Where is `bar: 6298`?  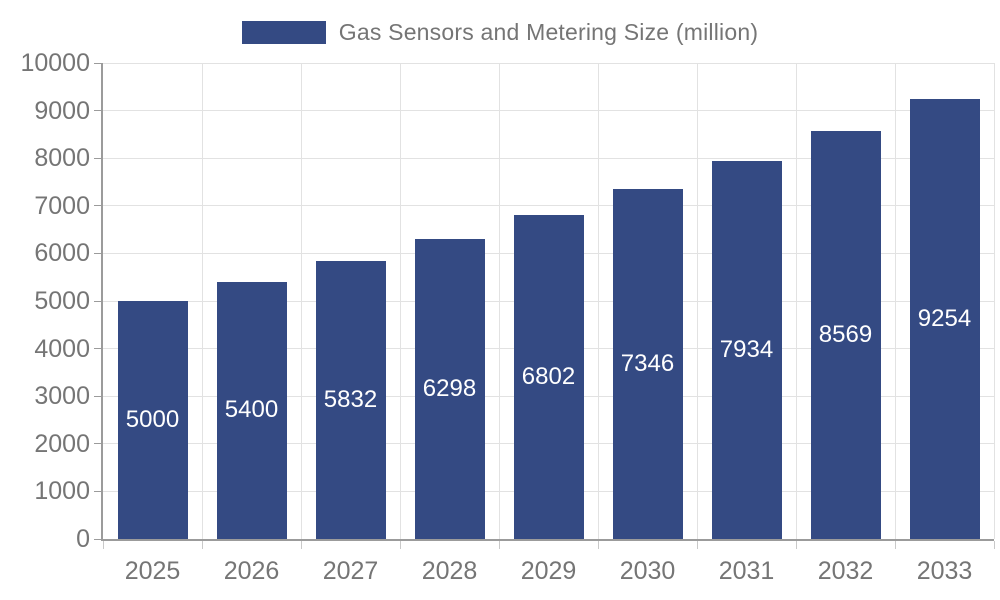 bar: 6298 is located at coordinates (449, 389).